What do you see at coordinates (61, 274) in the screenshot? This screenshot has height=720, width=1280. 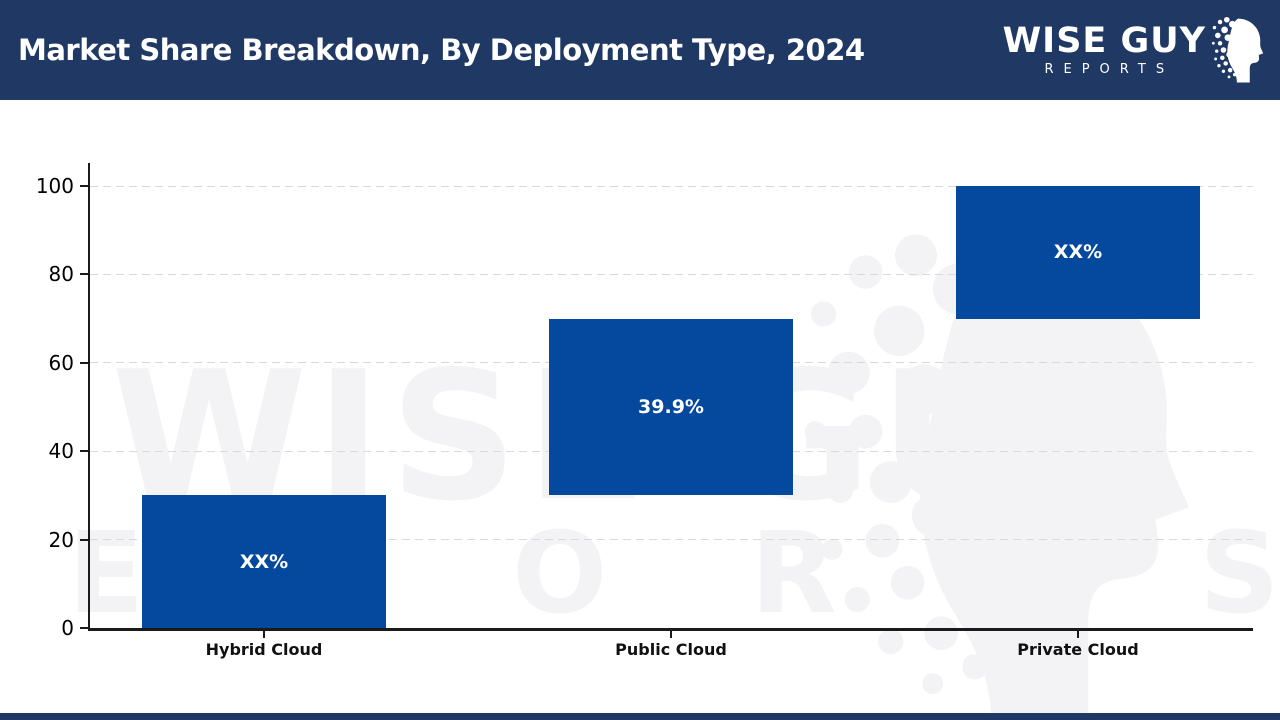 I see `y-tick-label-80: 80` at bounding box center [61, 274].